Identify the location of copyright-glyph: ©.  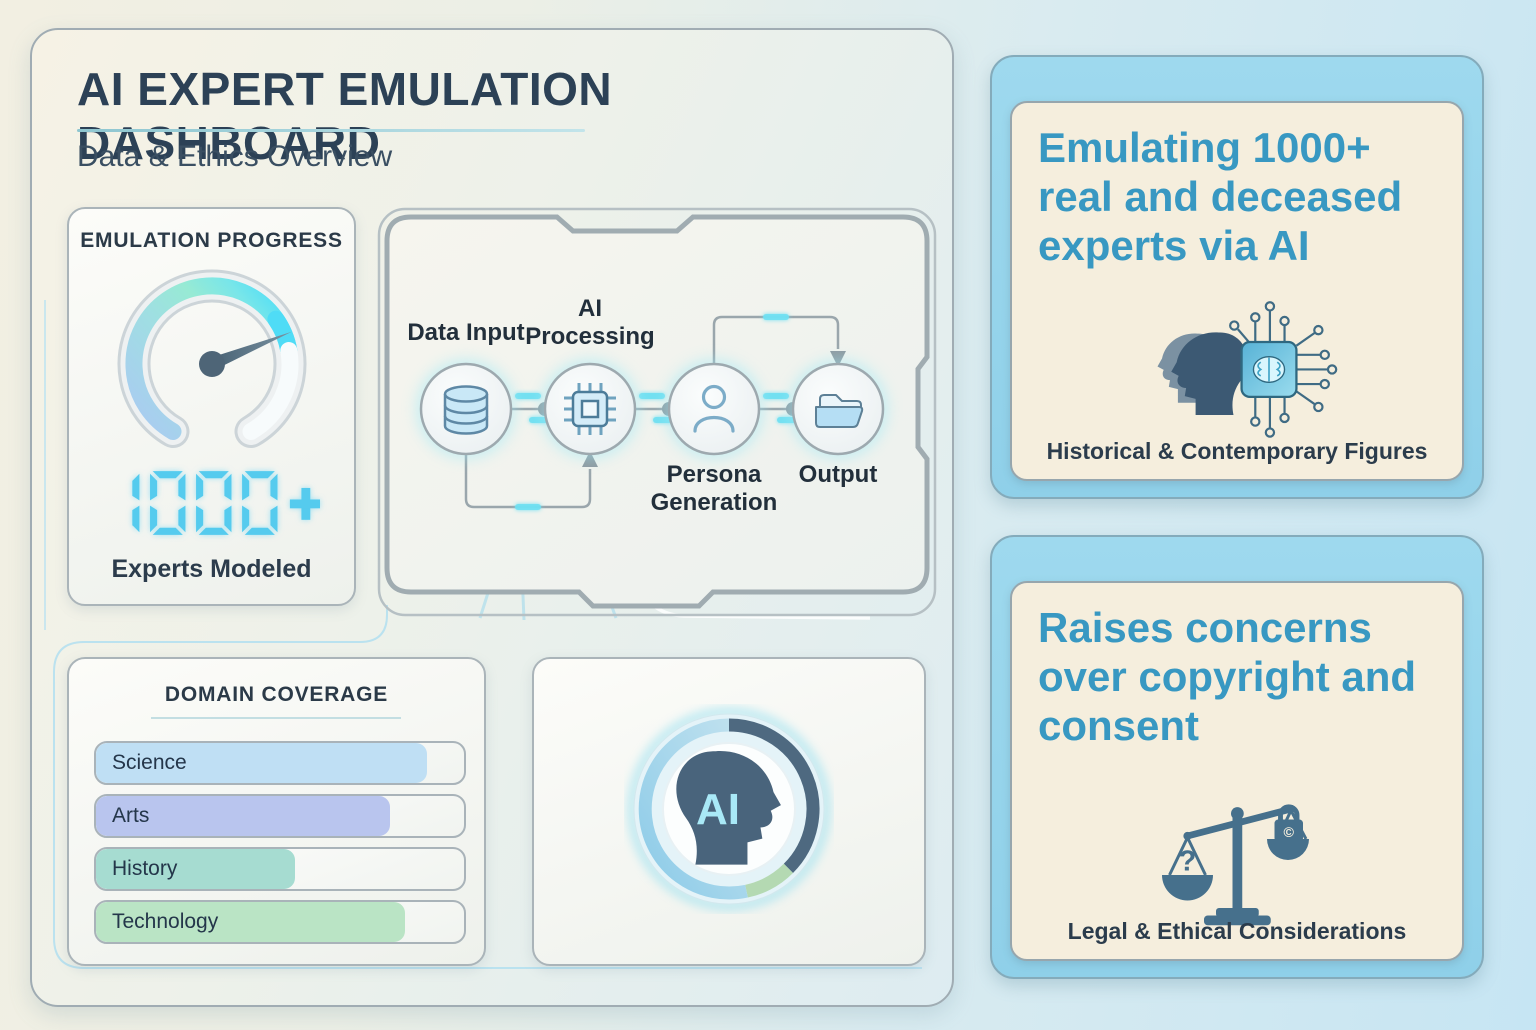
(1289, 833).